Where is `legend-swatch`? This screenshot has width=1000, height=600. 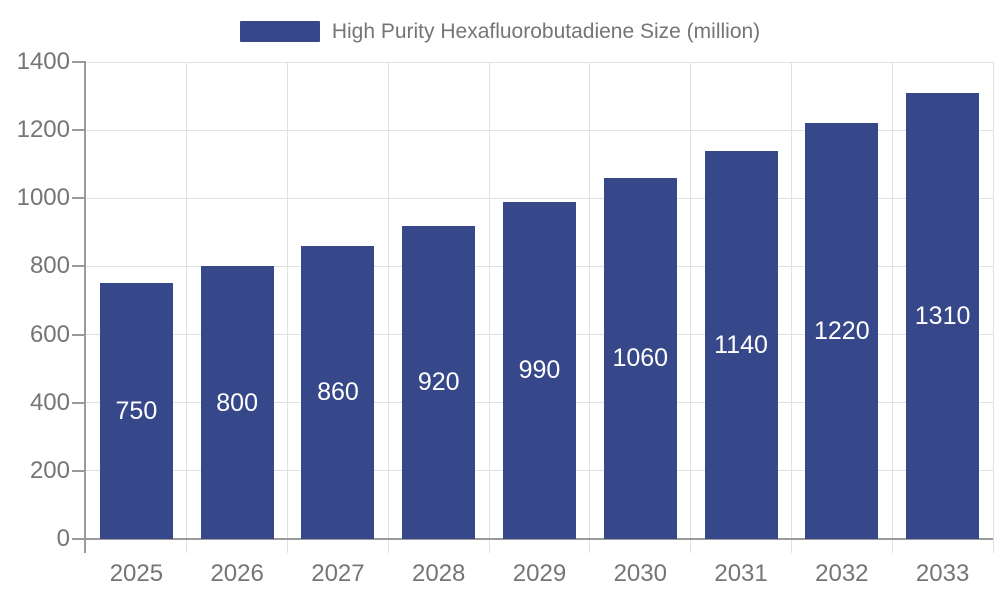 legend-swatch is located at coordinates (279, 31).